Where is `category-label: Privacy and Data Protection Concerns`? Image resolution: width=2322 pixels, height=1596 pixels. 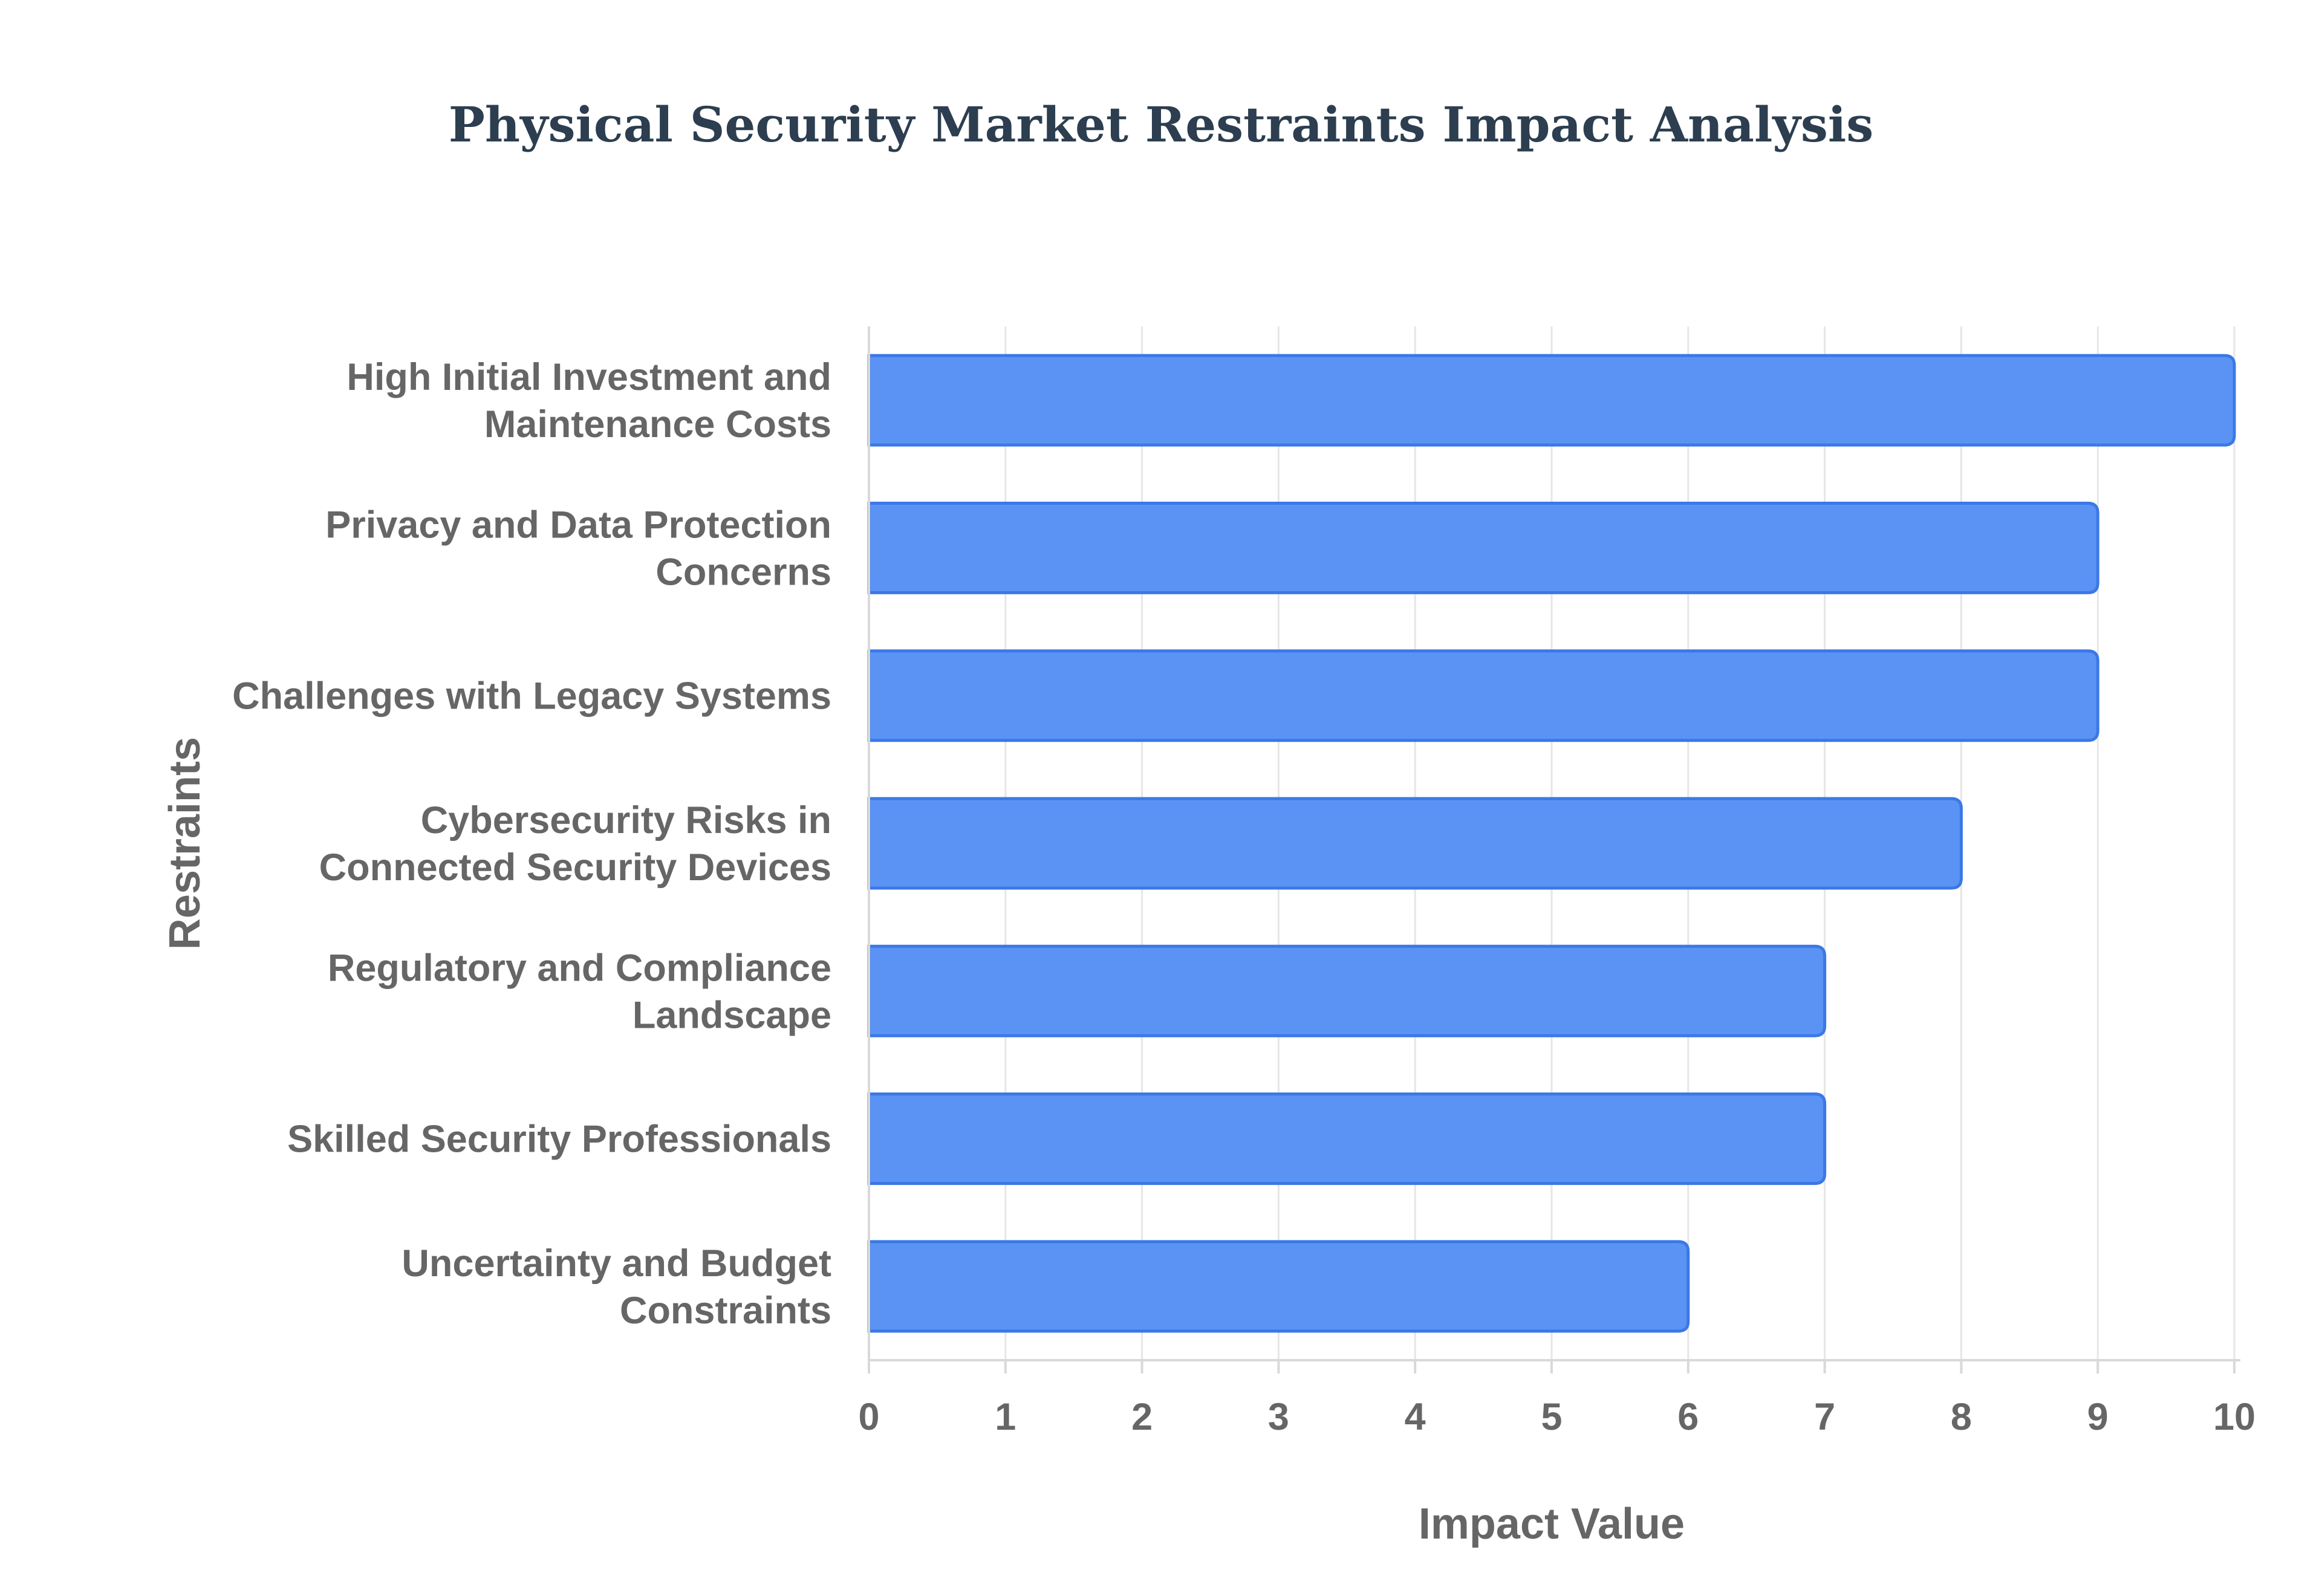 category-label: Privacy and Data Protection Concerns is located at coordinates (578, 548).